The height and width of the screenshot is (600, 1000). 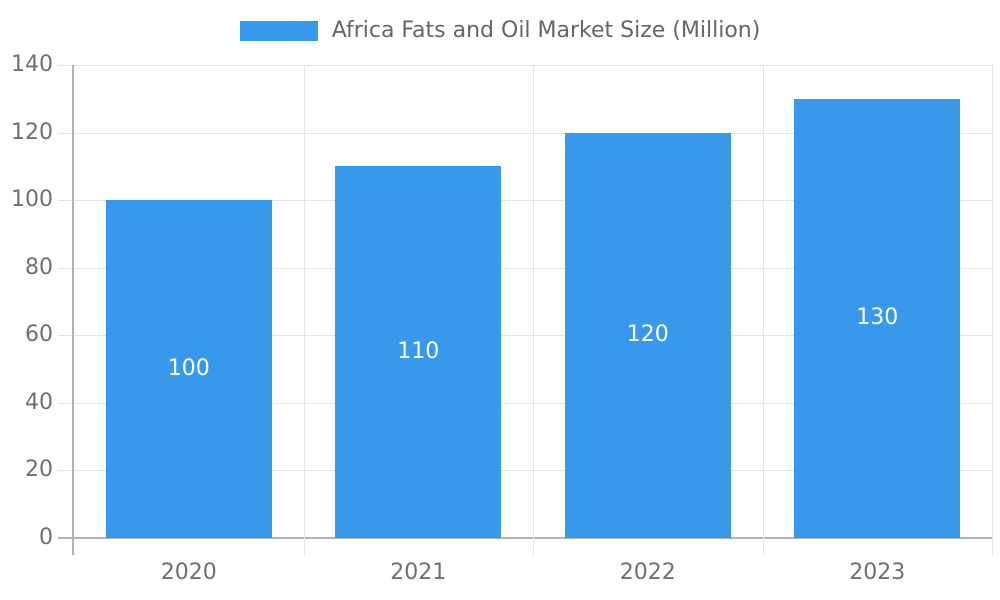 I want to click on bar-2021, so click(x=418, y=352).